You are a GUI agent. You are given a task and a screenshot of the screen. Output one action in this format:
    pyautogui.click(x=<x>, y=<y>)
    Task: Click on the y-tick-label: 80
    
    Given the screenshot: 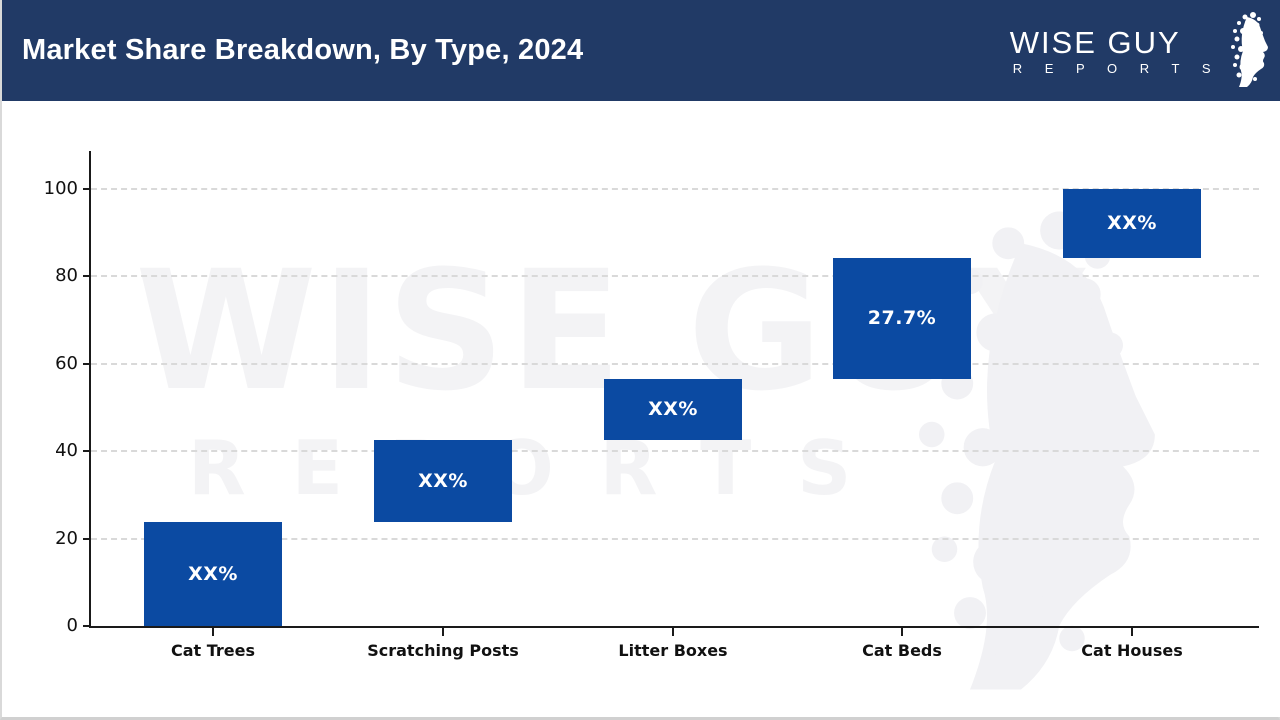 What is the action you would take?
    pyautogui.click(x=66, y=275)
    